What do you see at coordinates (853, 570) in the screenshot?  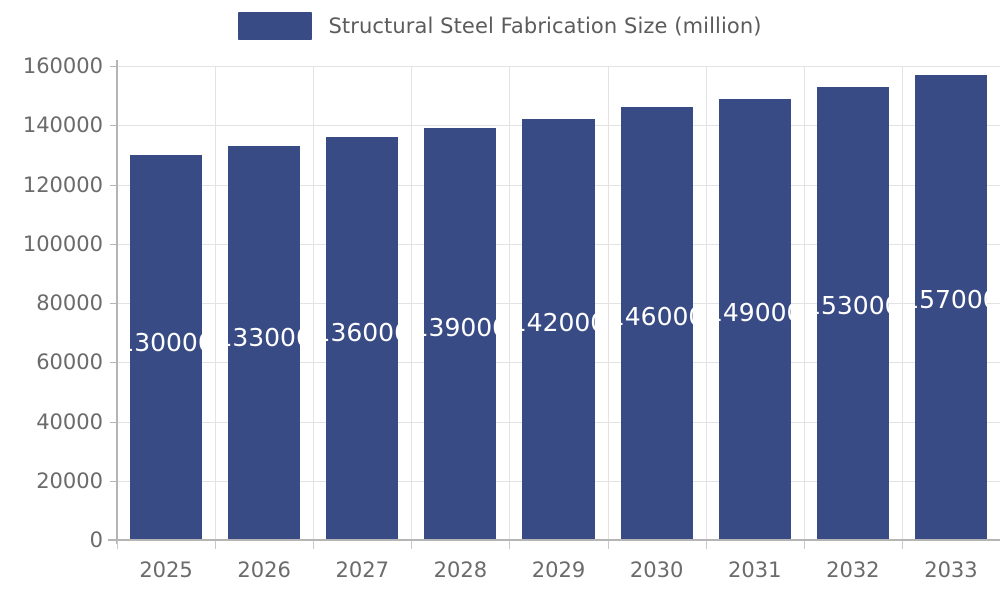 I see `x-axis-tick-label: 2032` at bounding box center [853, 570].